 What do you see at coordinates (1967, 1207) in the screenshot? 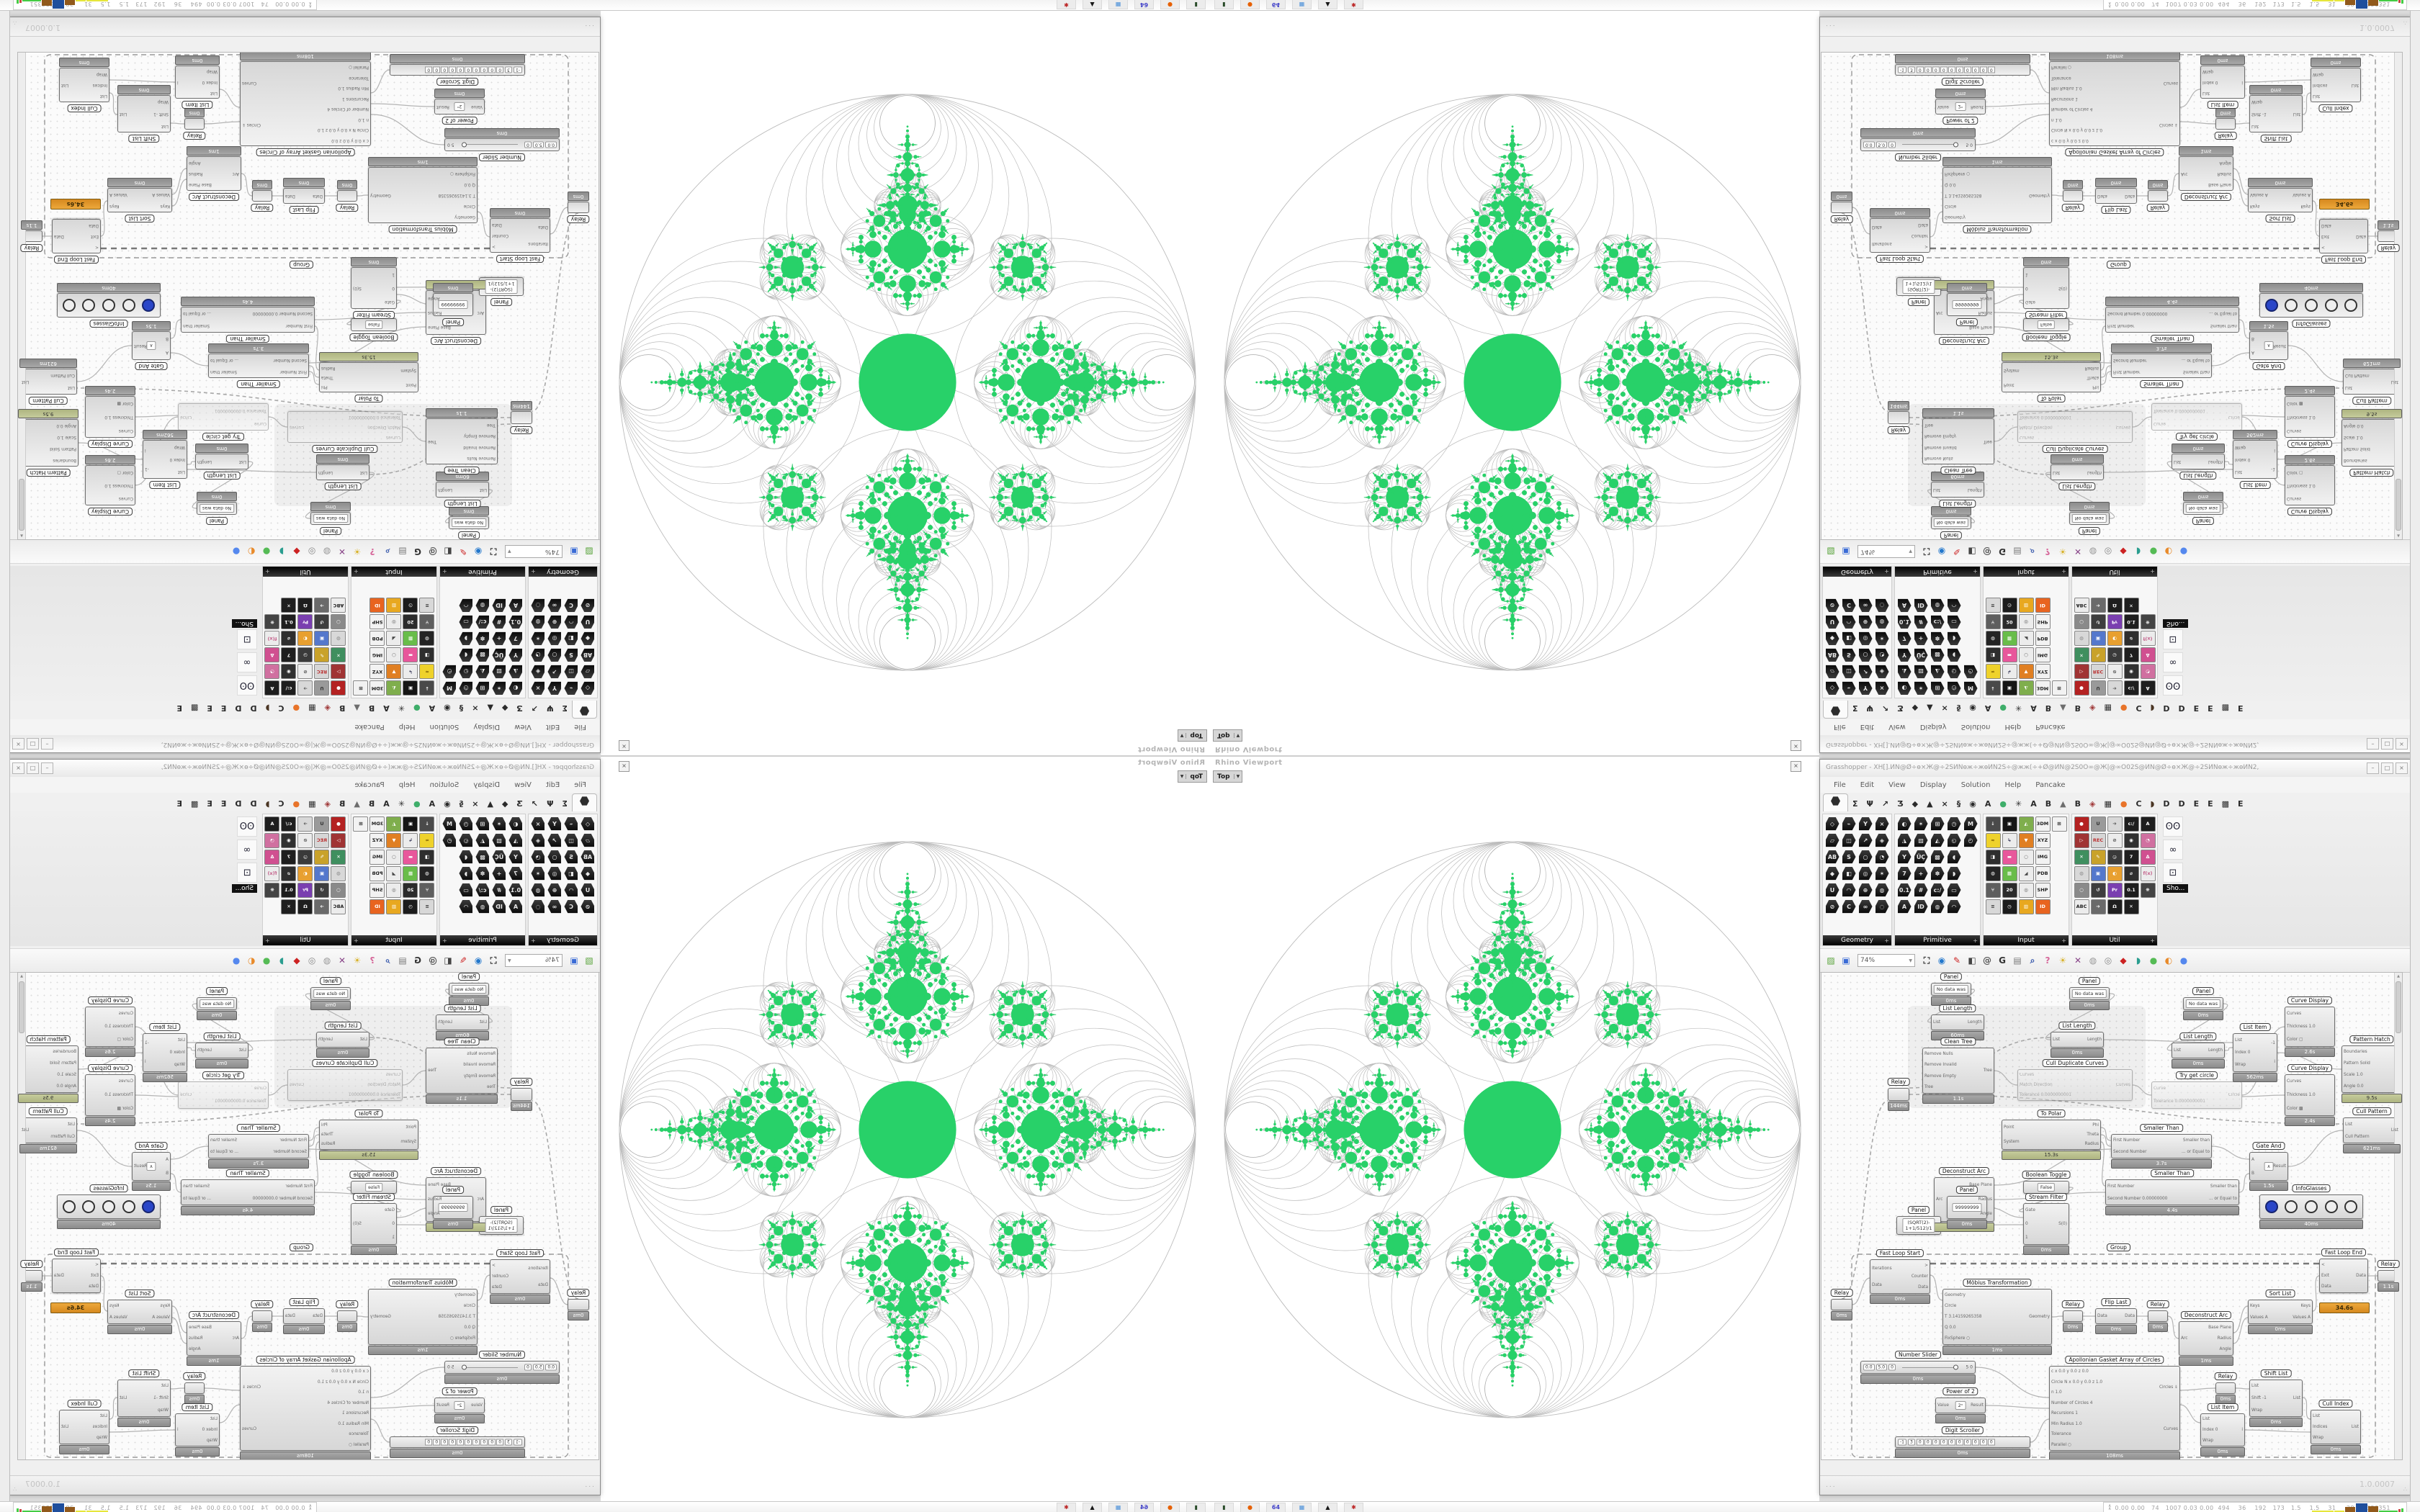
I see `node-value: 99999999` at bounding box center [1967, 1207].